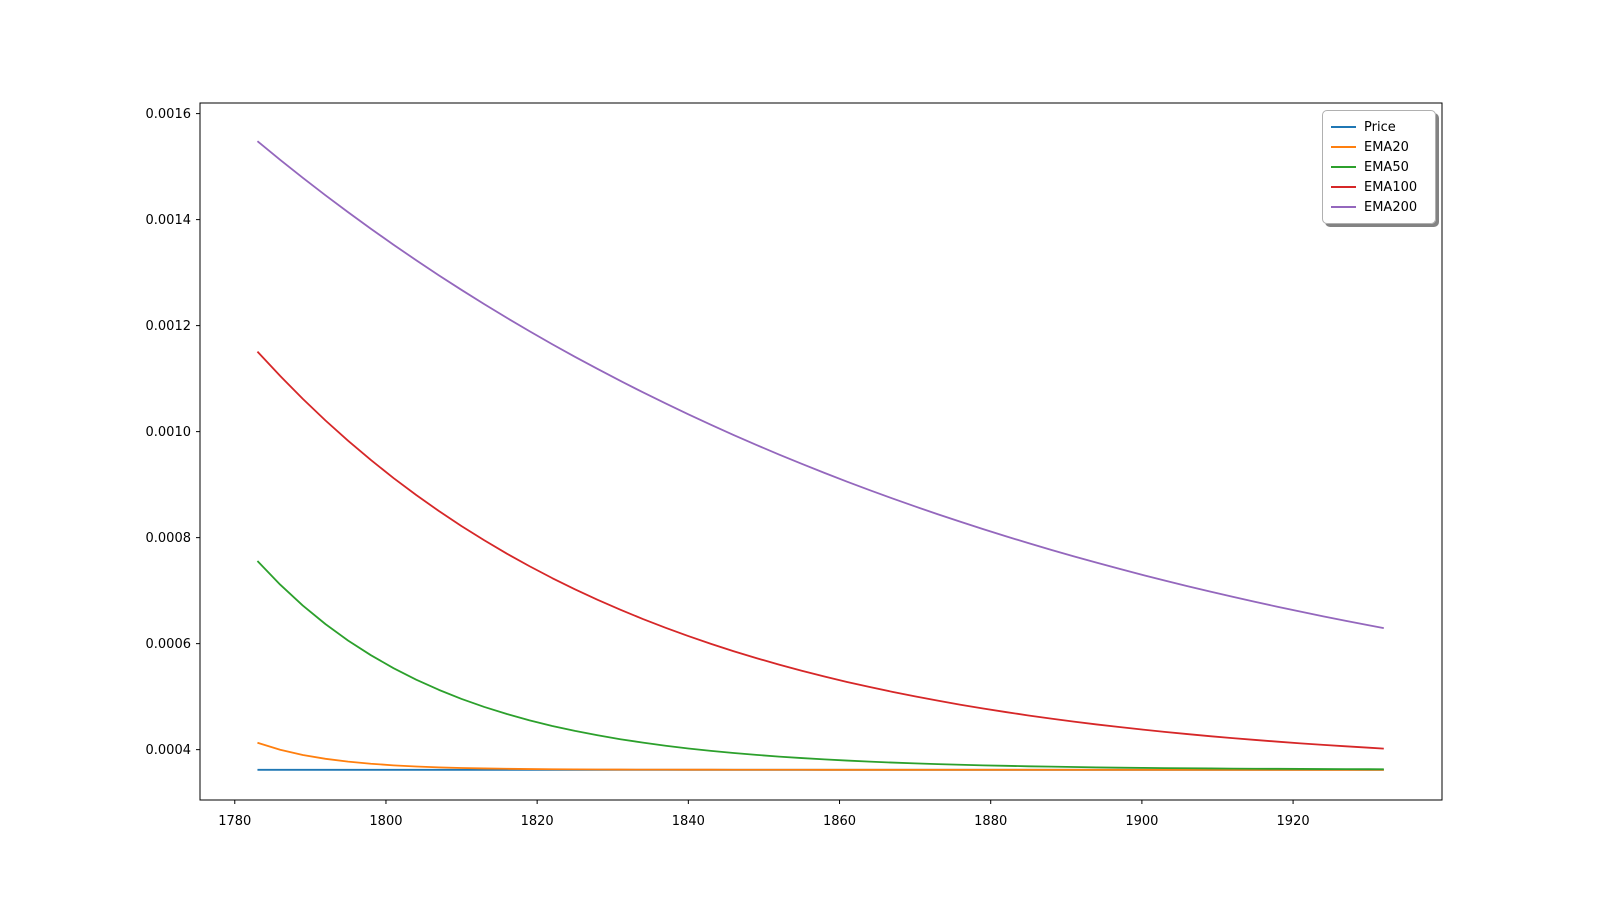 The image size is (1600, 900). Describe the element at coordinates (234, 821) in the screenshot. I see `x-tick-label: 1780` at that location.